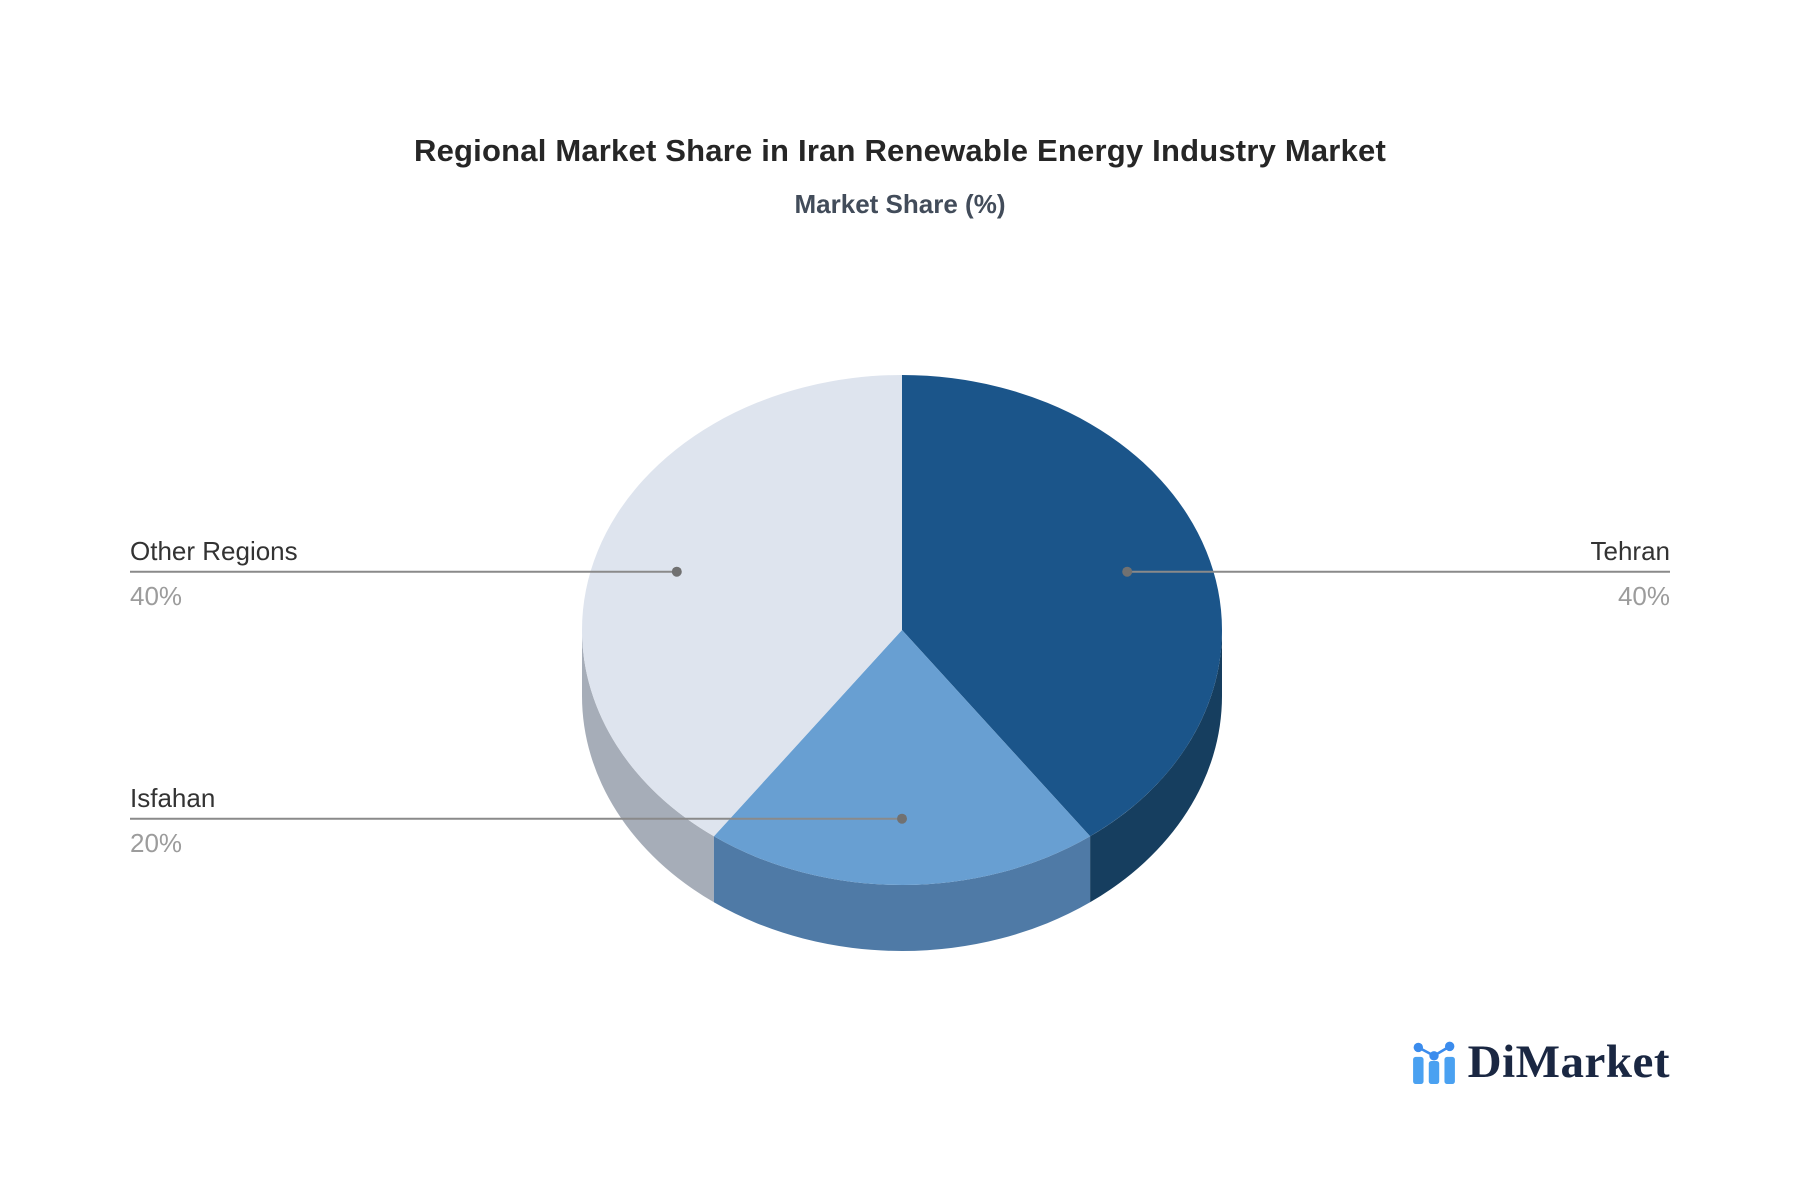  I want to click on callout-dot-tehran, so click(1127, 571).